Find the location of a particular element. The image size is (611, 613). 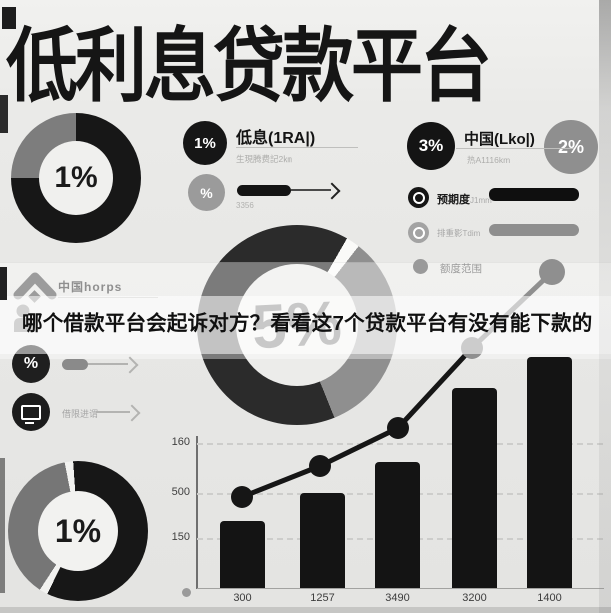

donut-chart-bottom-left: 1% is located at coordinates (78, 531).